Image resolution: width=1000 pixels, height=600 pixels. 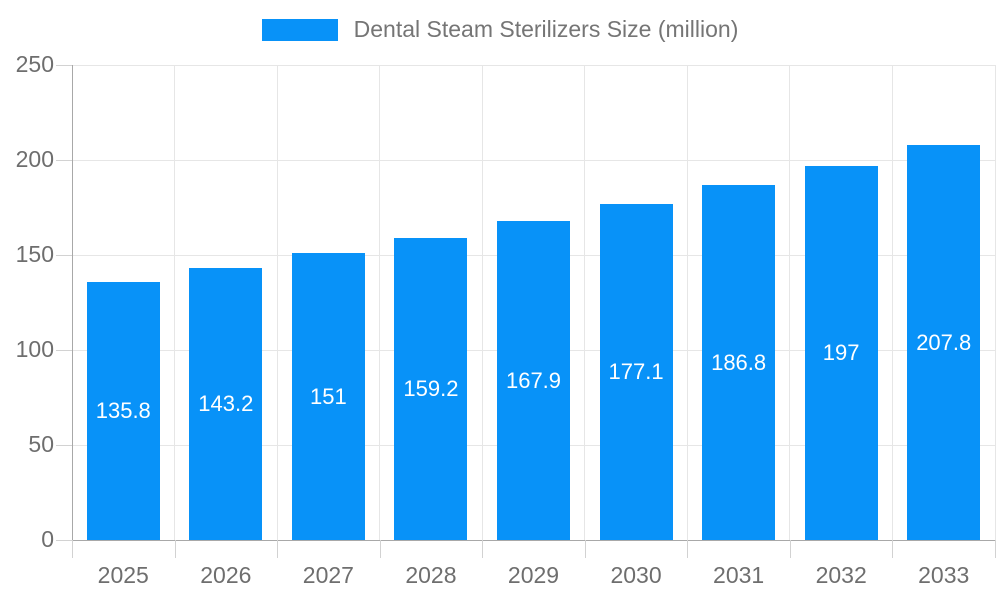 I want to click on legend-swatch, so click(x=299, y=29).